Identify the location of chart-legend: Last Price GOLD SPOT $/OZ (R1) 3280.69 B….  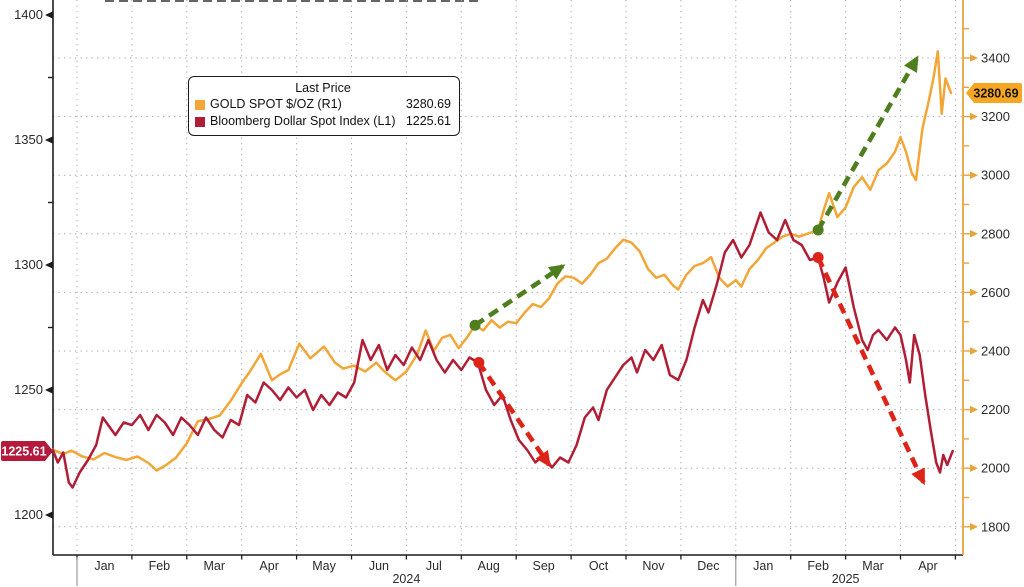
(324, 106).